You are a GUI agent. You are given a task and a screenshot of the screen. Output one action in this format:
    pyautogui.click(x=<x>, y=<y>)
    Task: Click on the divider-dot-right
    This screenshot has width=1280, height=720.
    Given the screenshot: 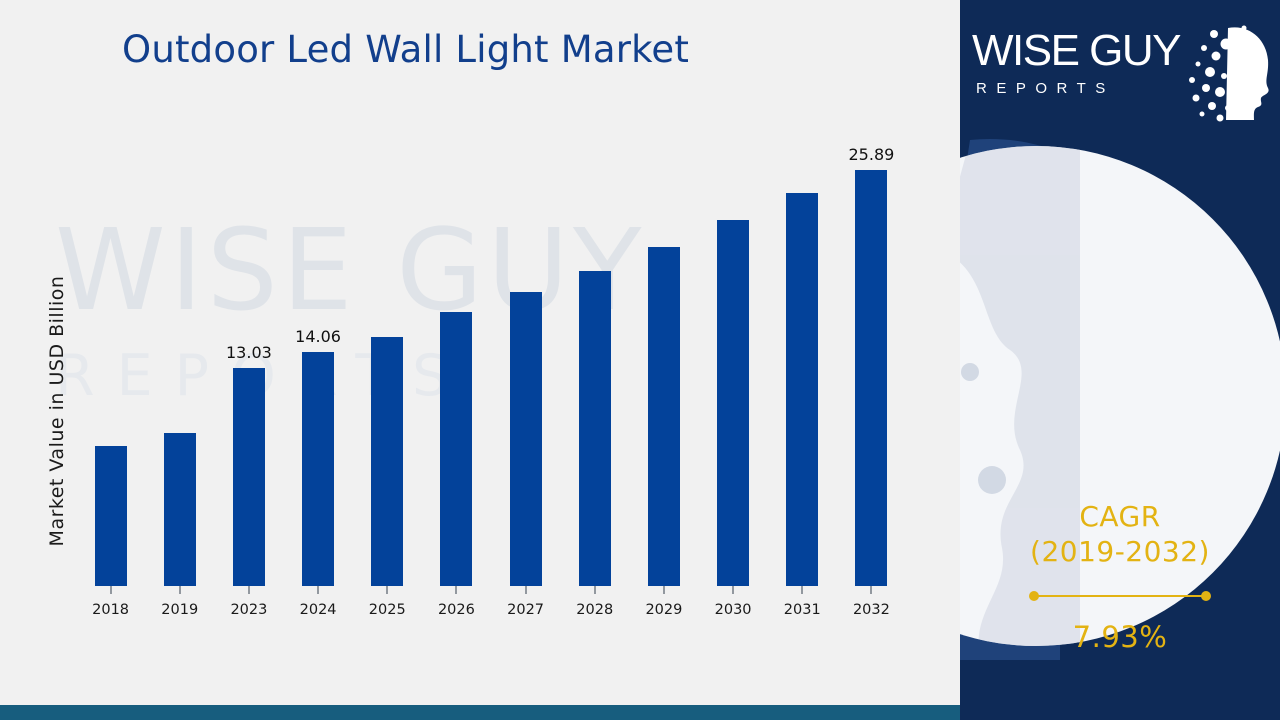 What is the action you would take?
    pyautogui.click(x=1206, y=596)
    